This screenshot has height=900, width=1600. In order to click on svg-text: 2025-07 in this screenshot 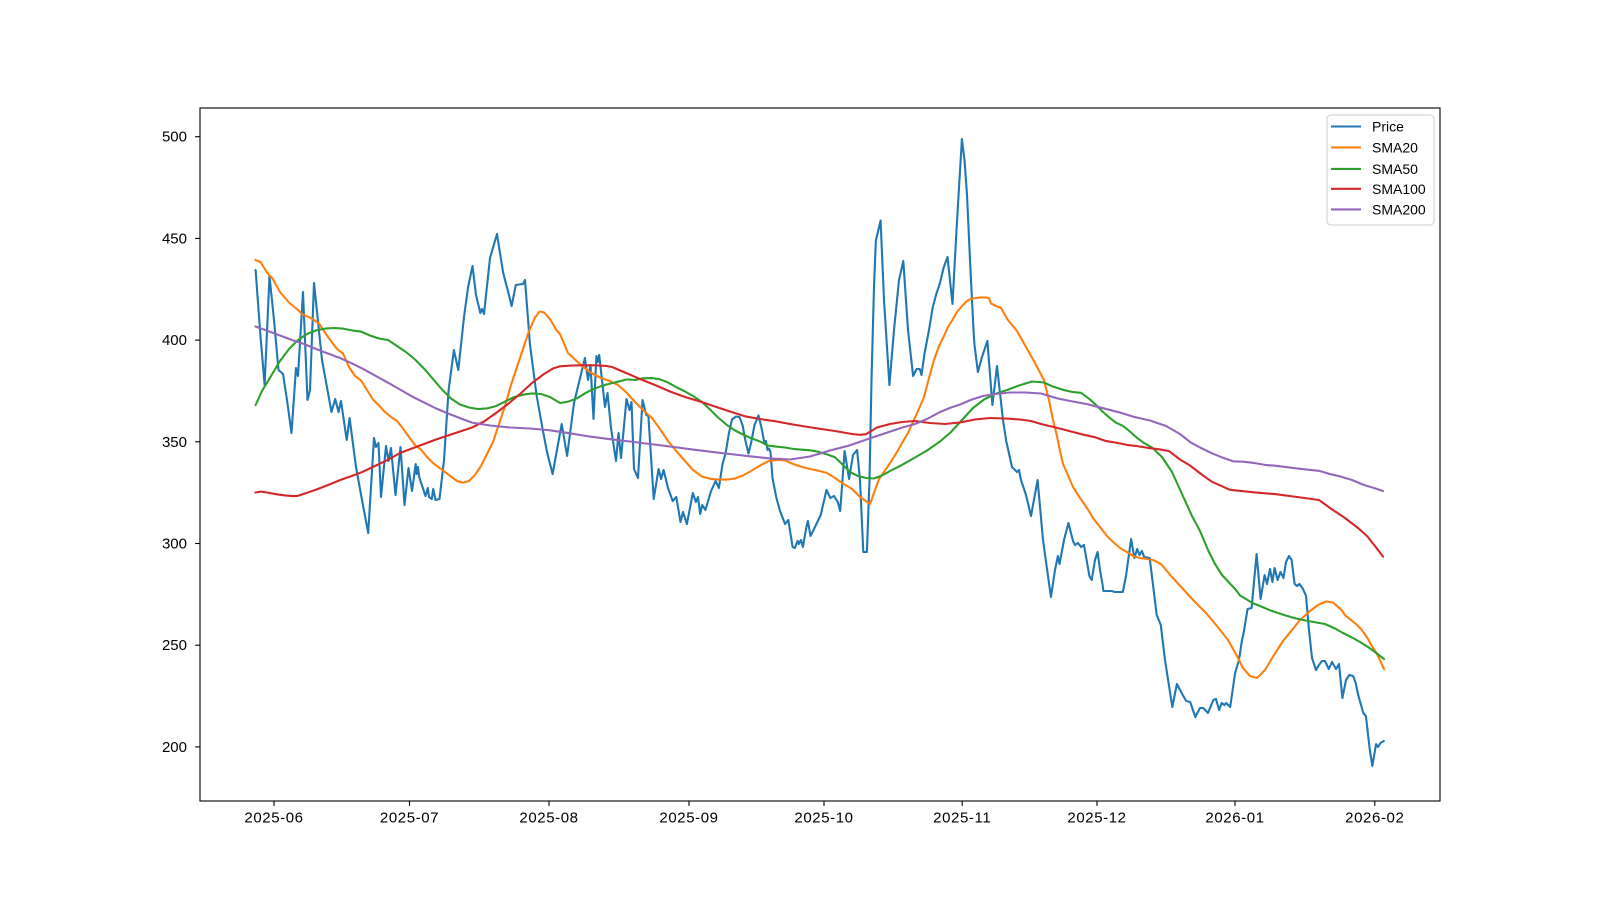, I will do `click(409, 818)`.